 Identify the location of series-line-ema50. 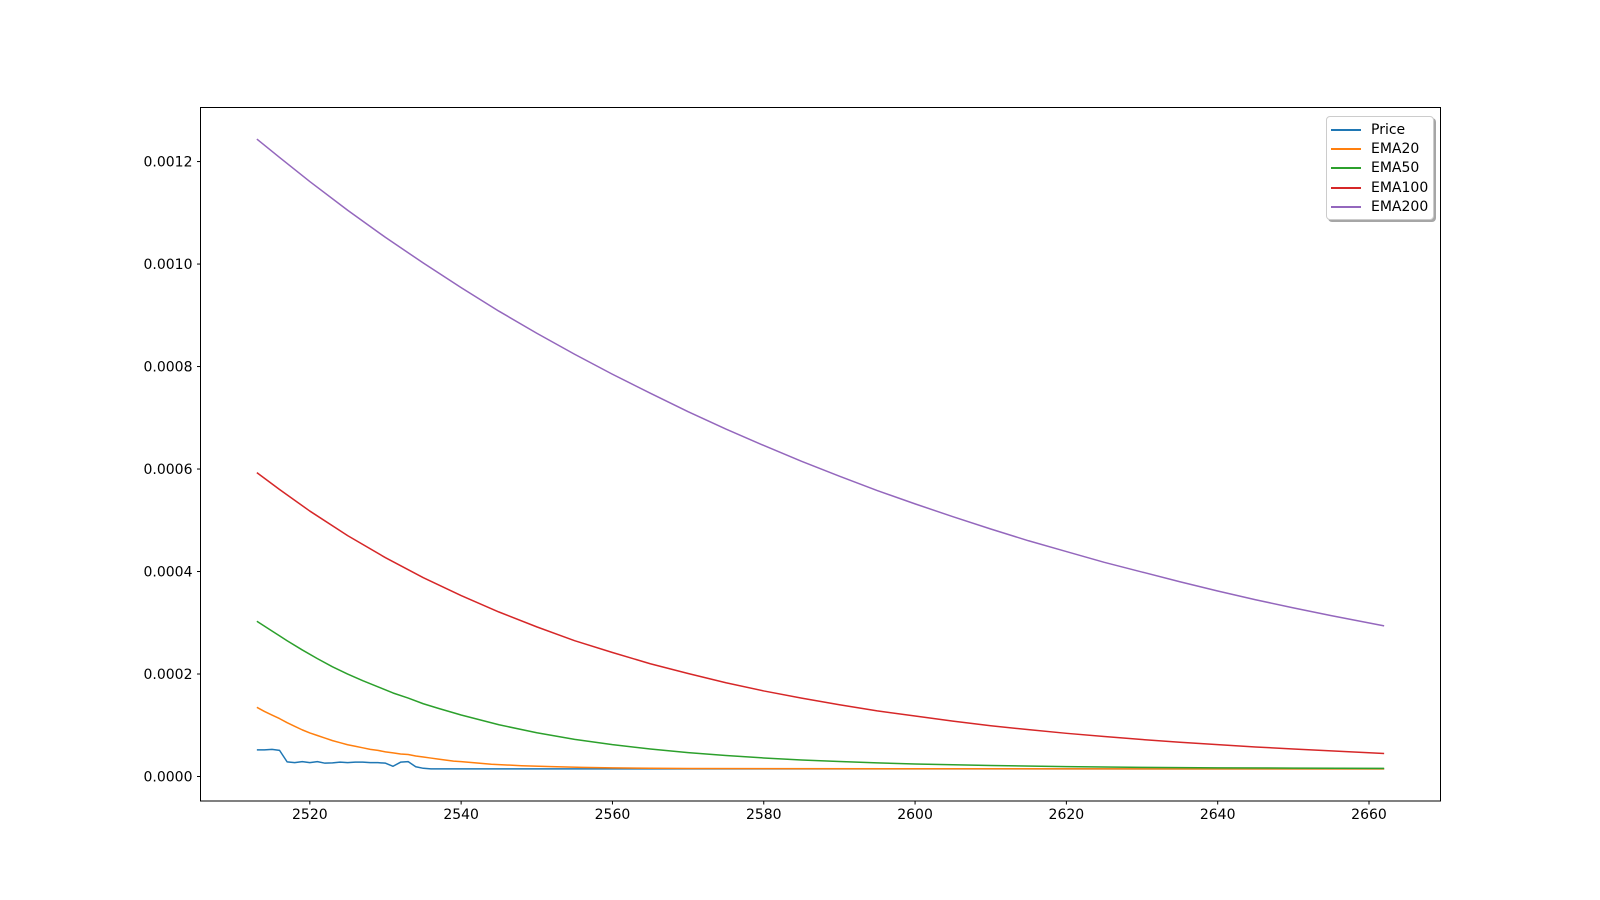
(820, 695).